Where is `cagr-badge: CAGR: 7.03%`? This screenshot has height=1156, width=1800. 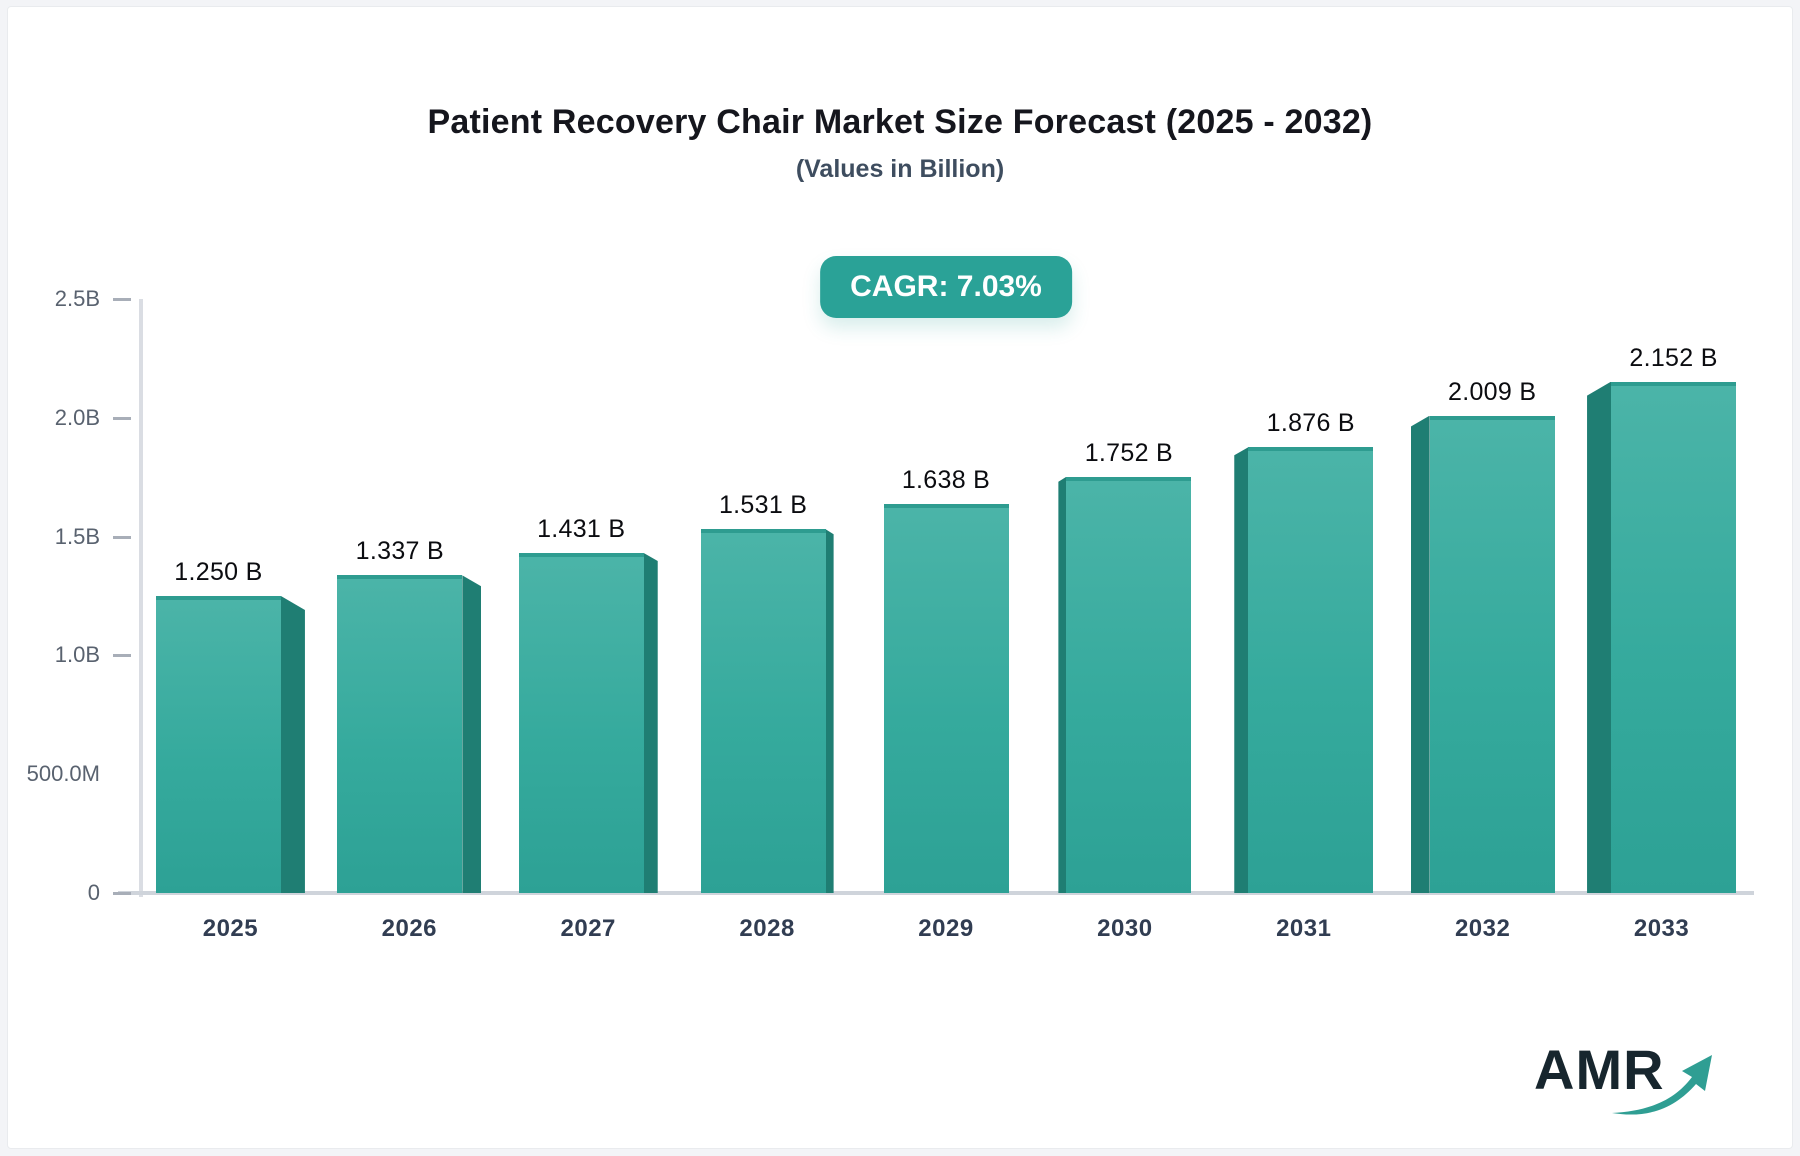
cagr-badge: CAGR: 7.03% is located at coordinates (946, 287).